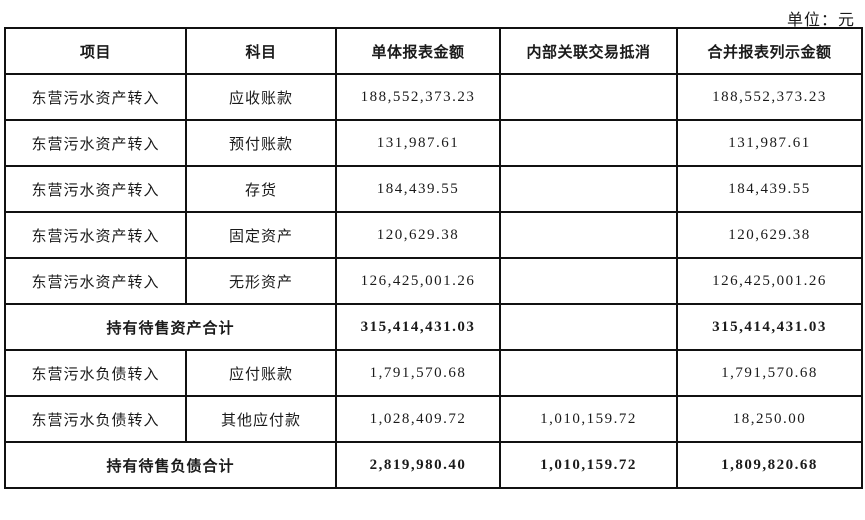 This screenshot has width=865, height=520. What do you see at coordinates (95, 51) in the screenshot?
I see `header-cell-item: 项目` at bounding box center [95, 51].